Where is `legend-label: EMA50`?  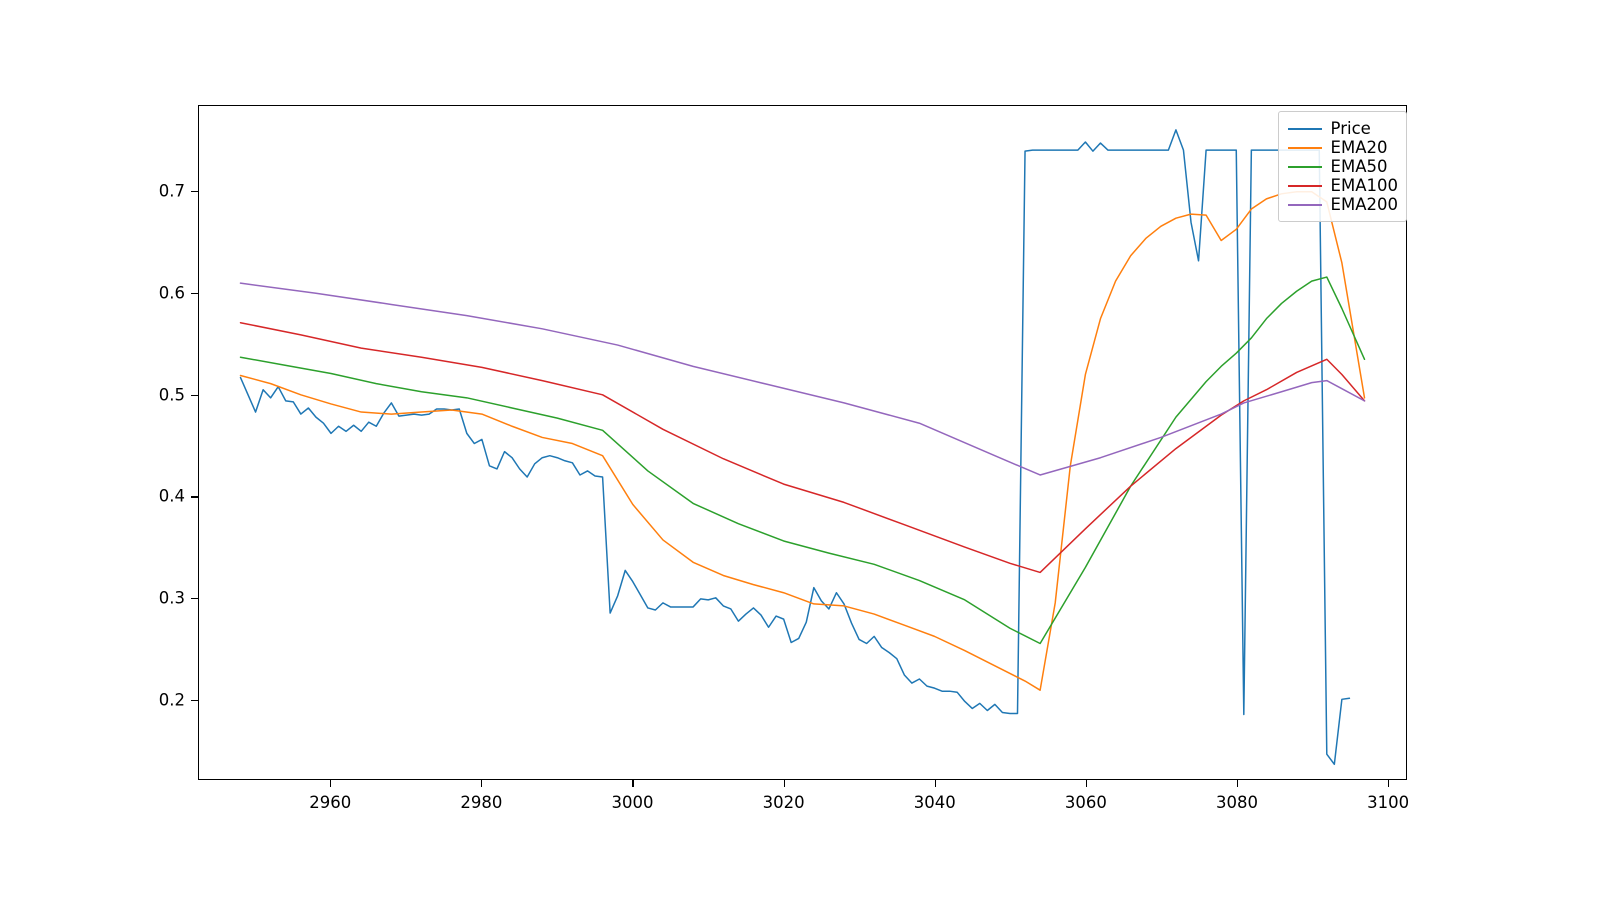
legend-label: EMA50 is located at coordinates (1359, 166).